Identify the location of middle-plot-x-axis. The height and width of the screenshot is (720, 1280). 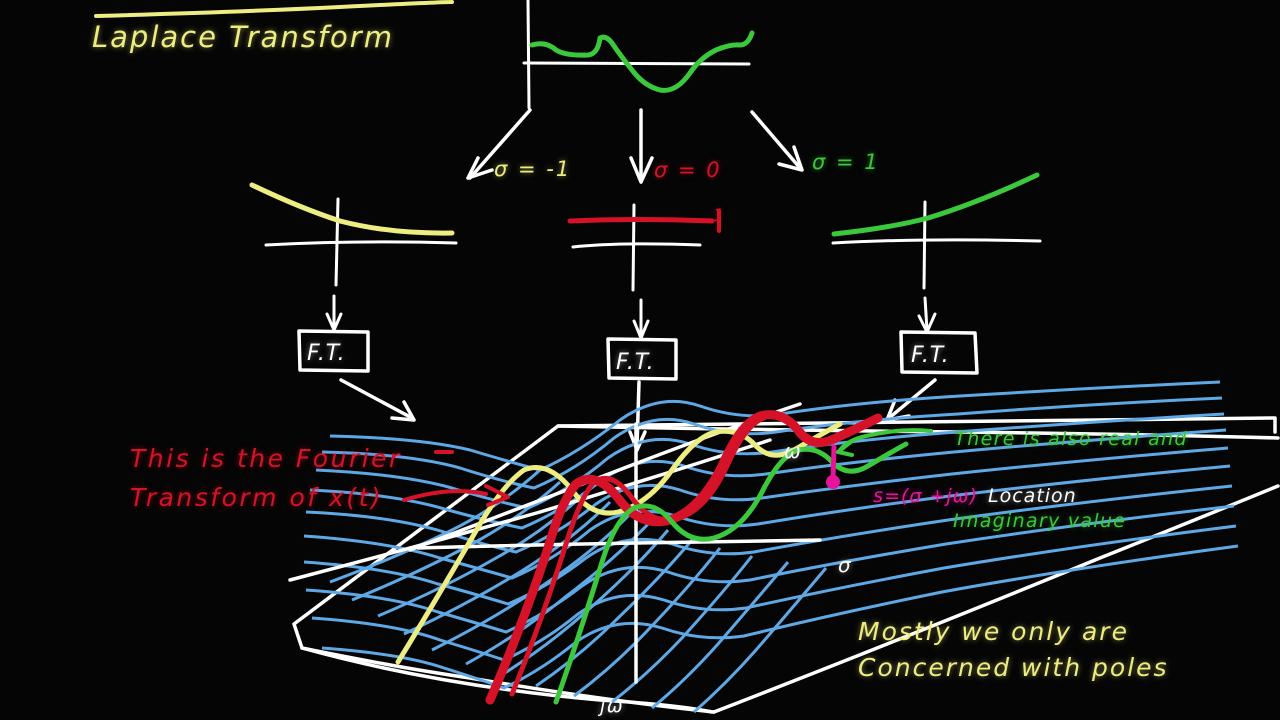
(636, 245).